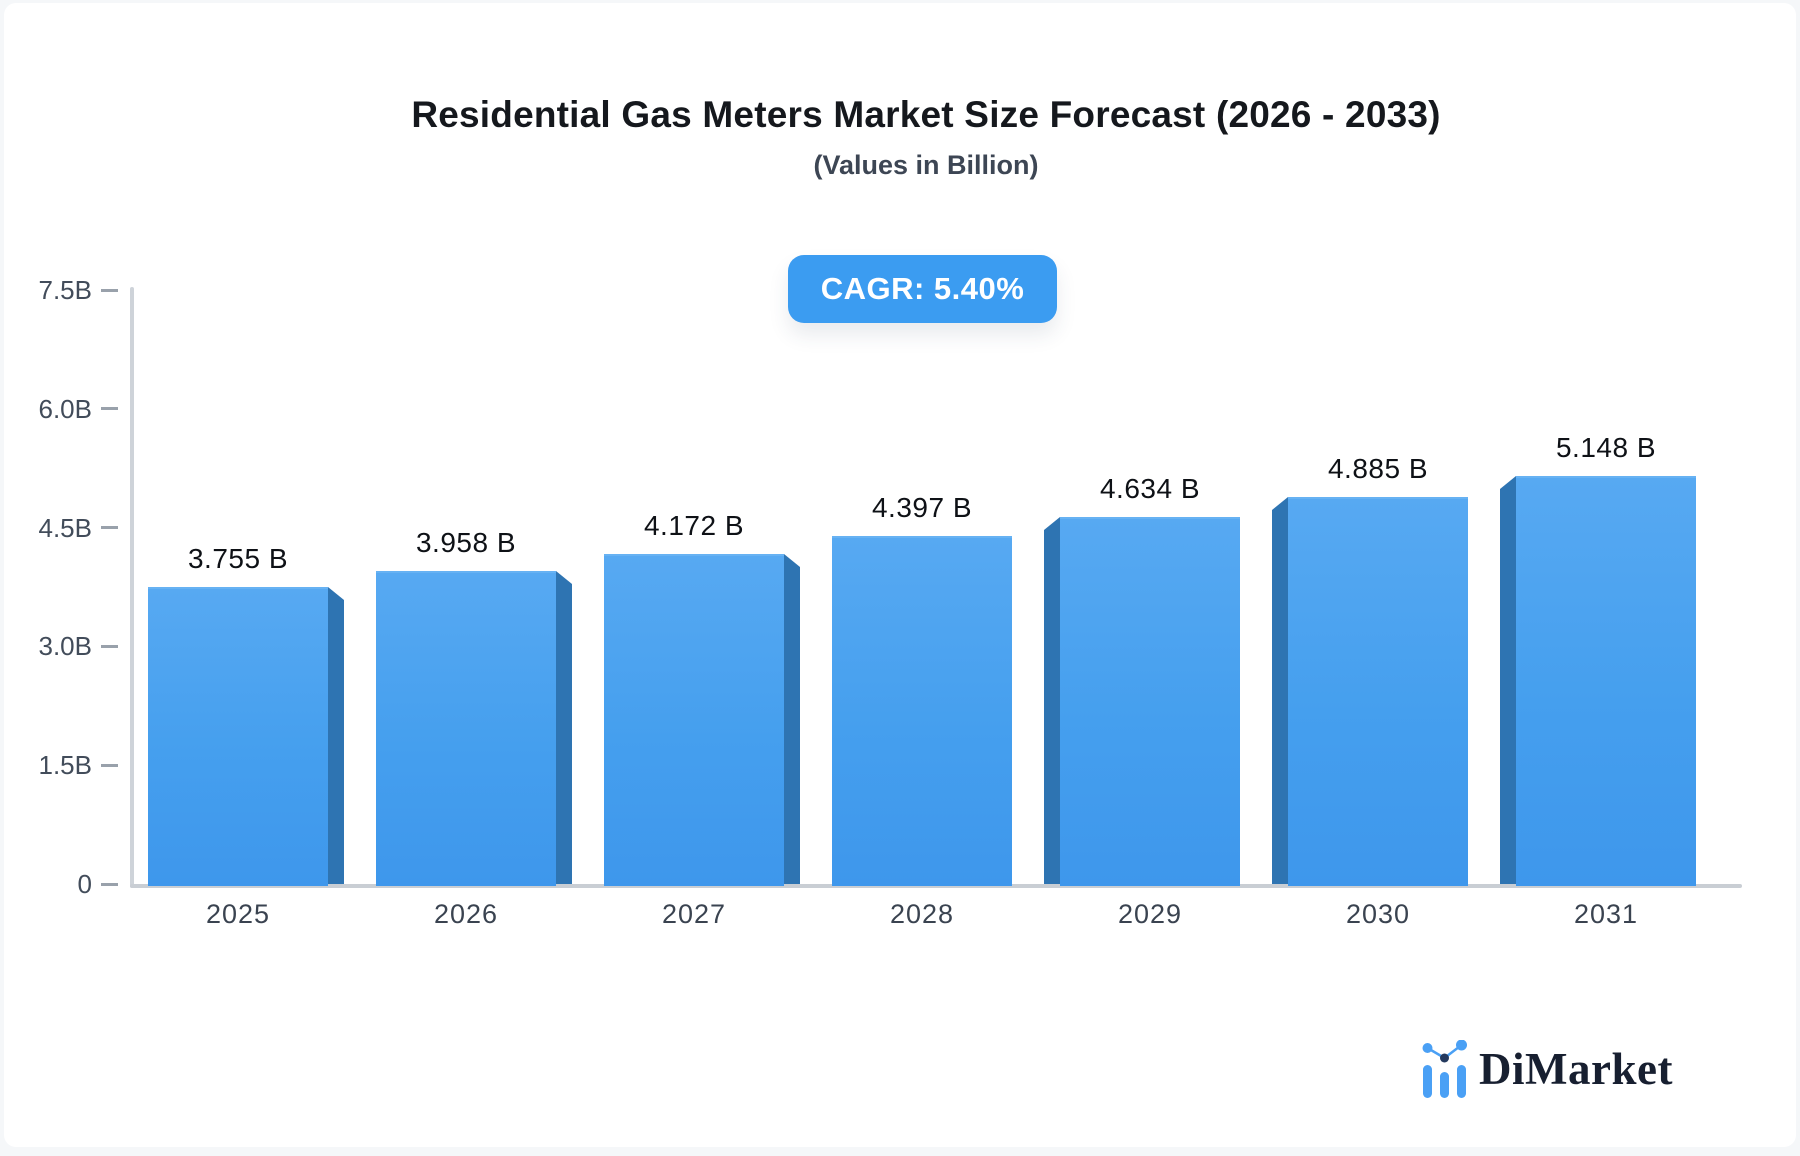 This screenshot has height=1156, width=1800. I want to click on y-tick-label: 7.5B, so click(65, 290).